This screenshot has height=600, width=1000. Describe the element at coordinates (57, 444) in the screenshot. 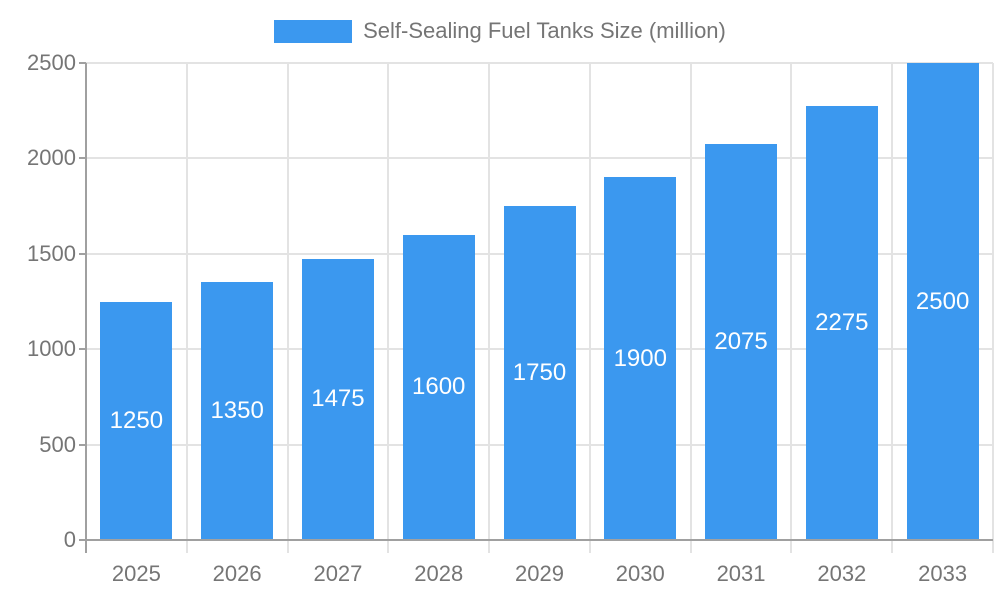

I see `y-axis-label: 500` at that location.